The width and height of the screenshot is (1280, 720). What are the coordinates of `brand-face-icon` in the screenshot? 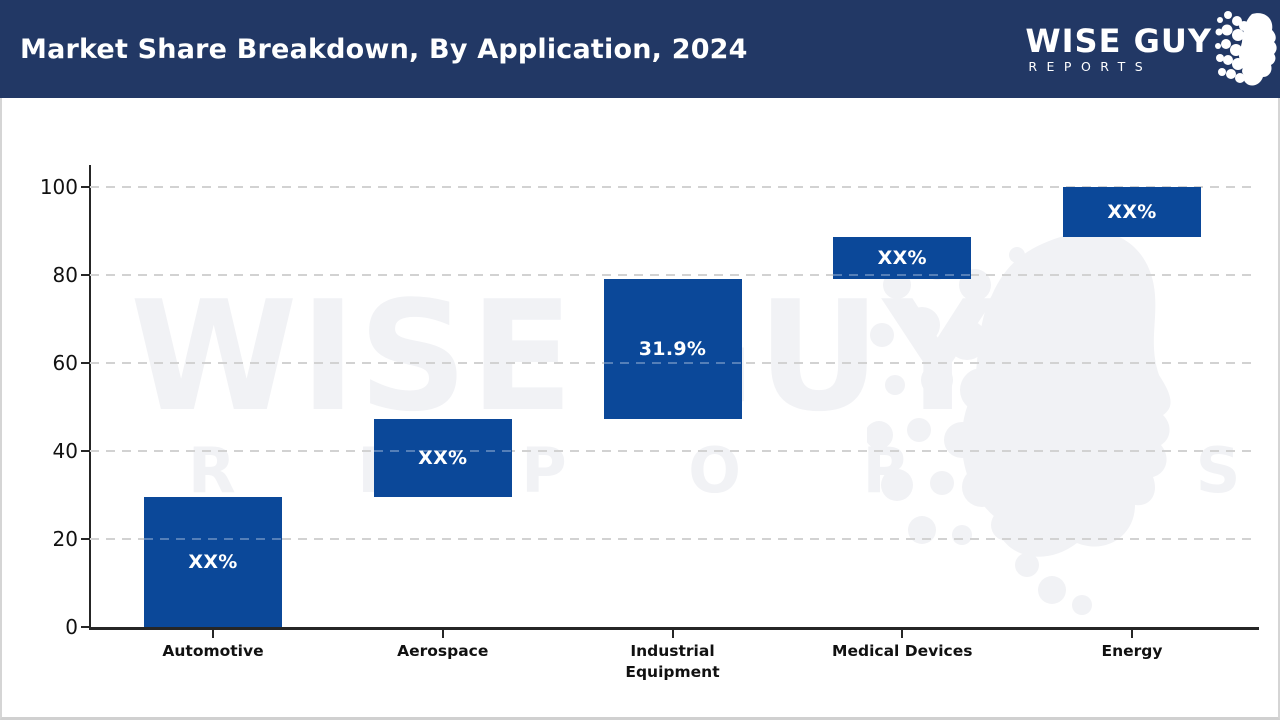 It's located at (1246, 48).